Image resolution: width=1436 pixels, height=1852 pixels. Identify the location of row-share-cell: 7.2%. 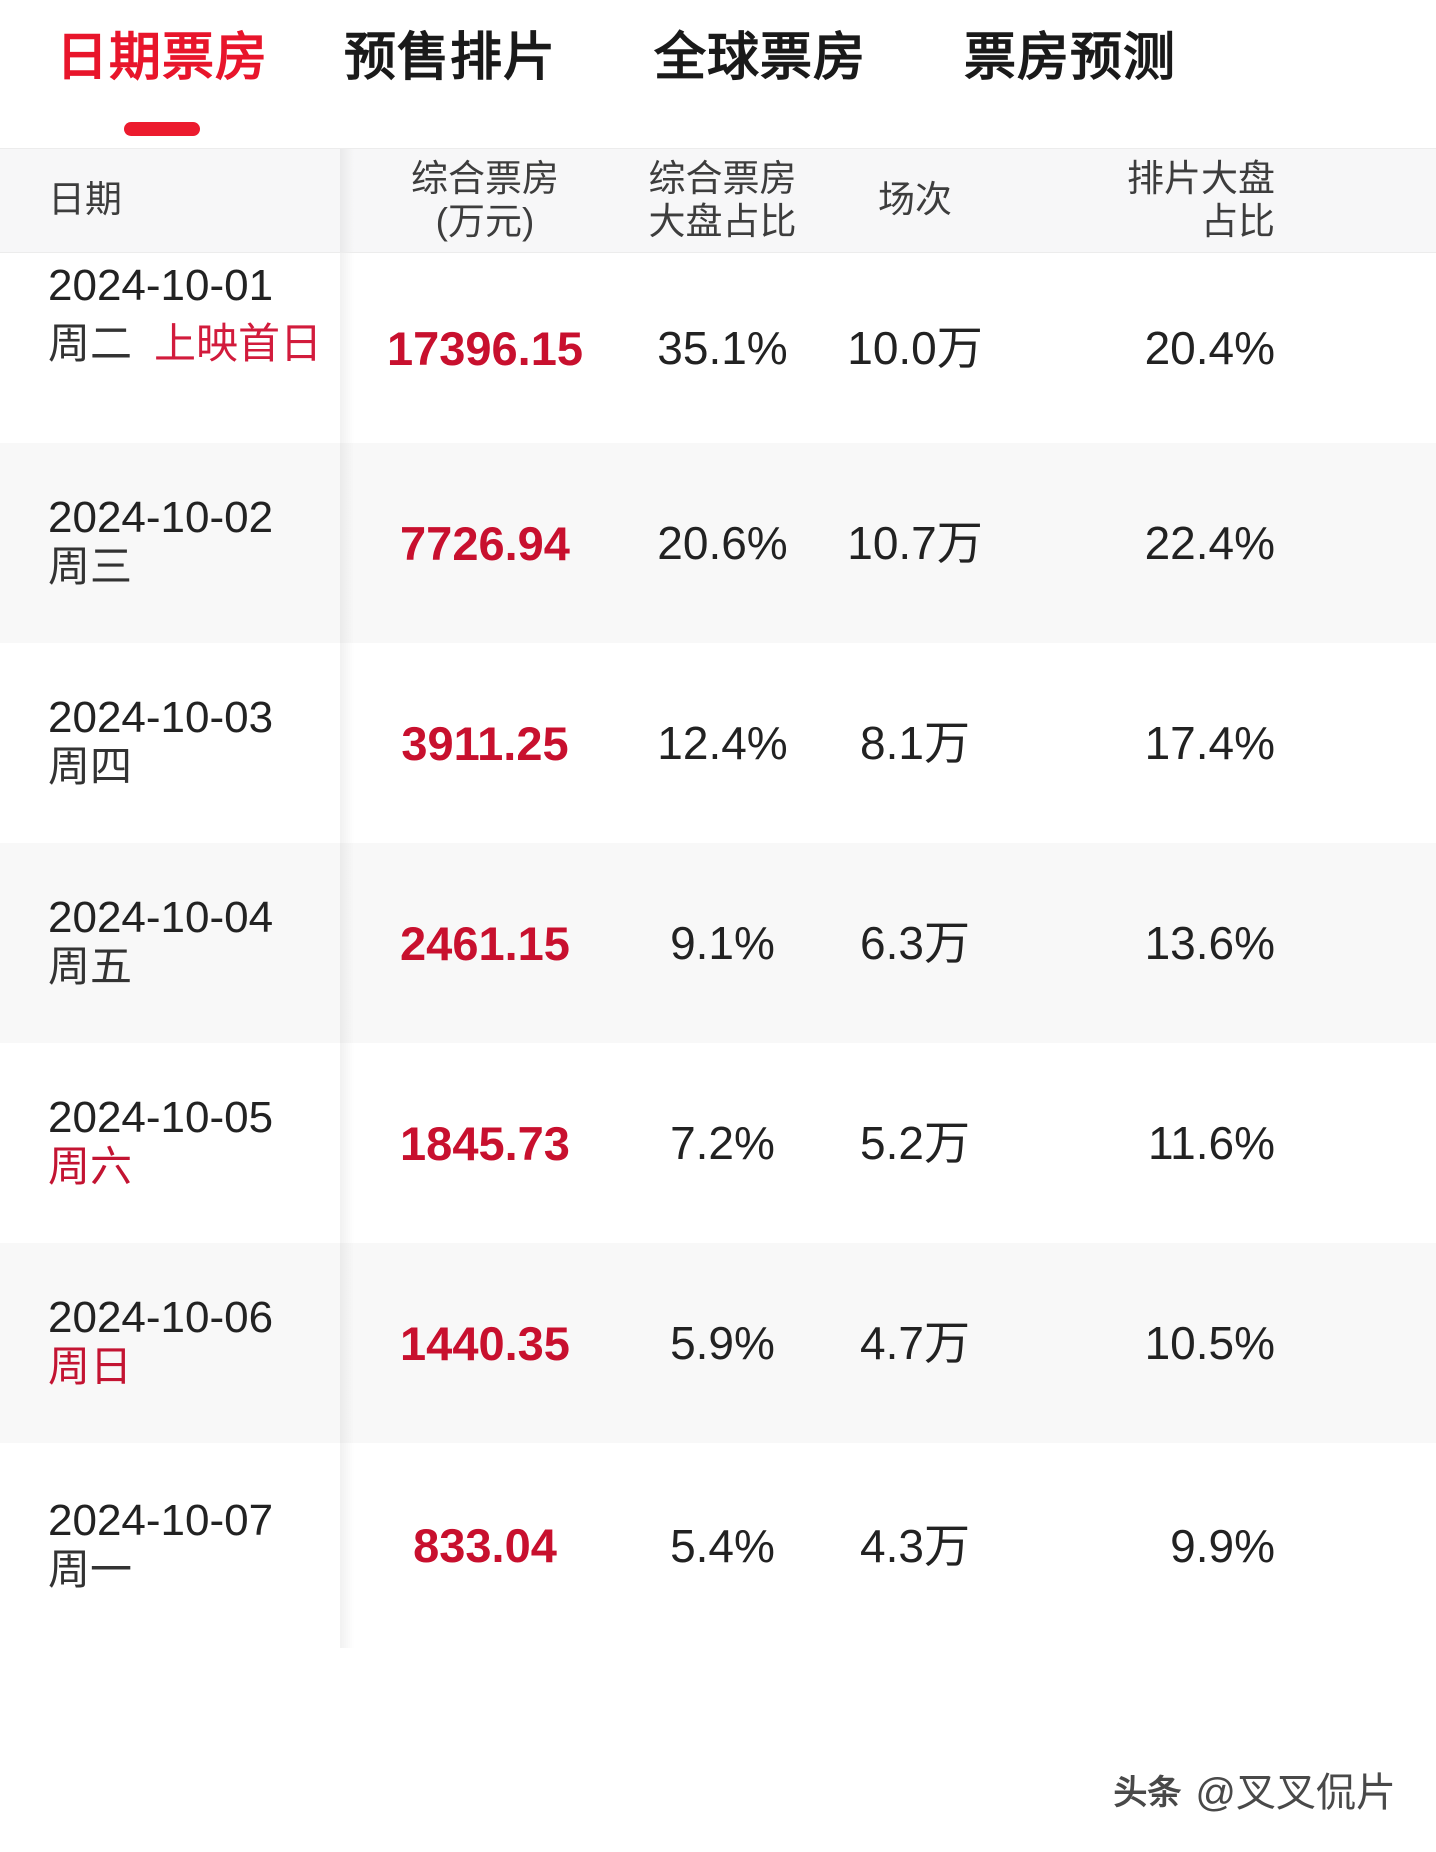
(722, 1143).